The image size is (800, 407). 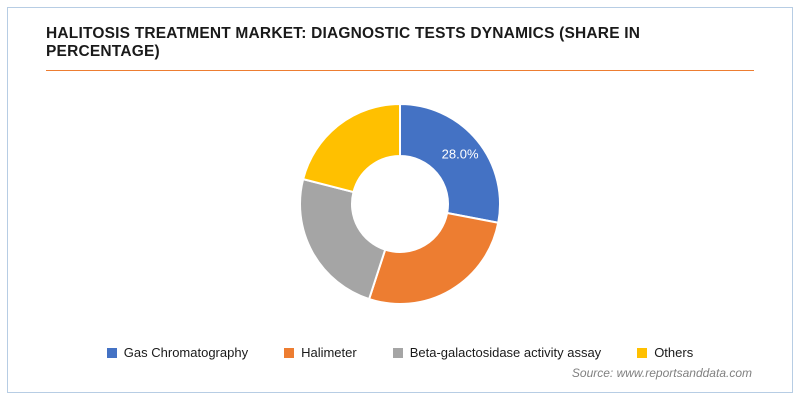 I want to click on legend-label: Beta-galactosidase activity assay, so click(x=505, y=352).